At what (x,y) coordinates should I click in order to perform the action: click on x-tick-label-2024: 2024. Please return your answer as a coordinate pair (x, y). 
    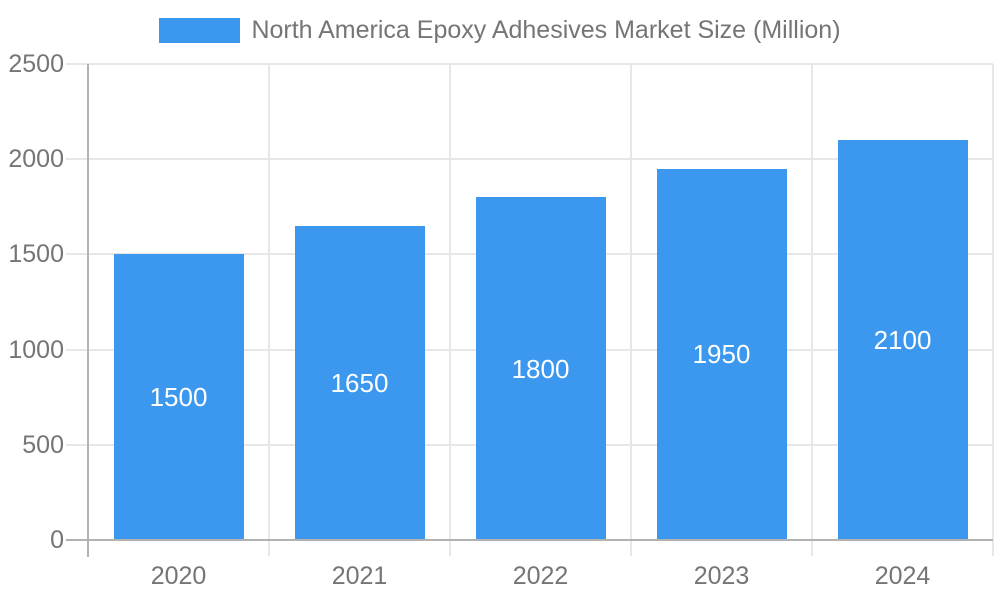
    Looking at the image, I should click on (902, 576).